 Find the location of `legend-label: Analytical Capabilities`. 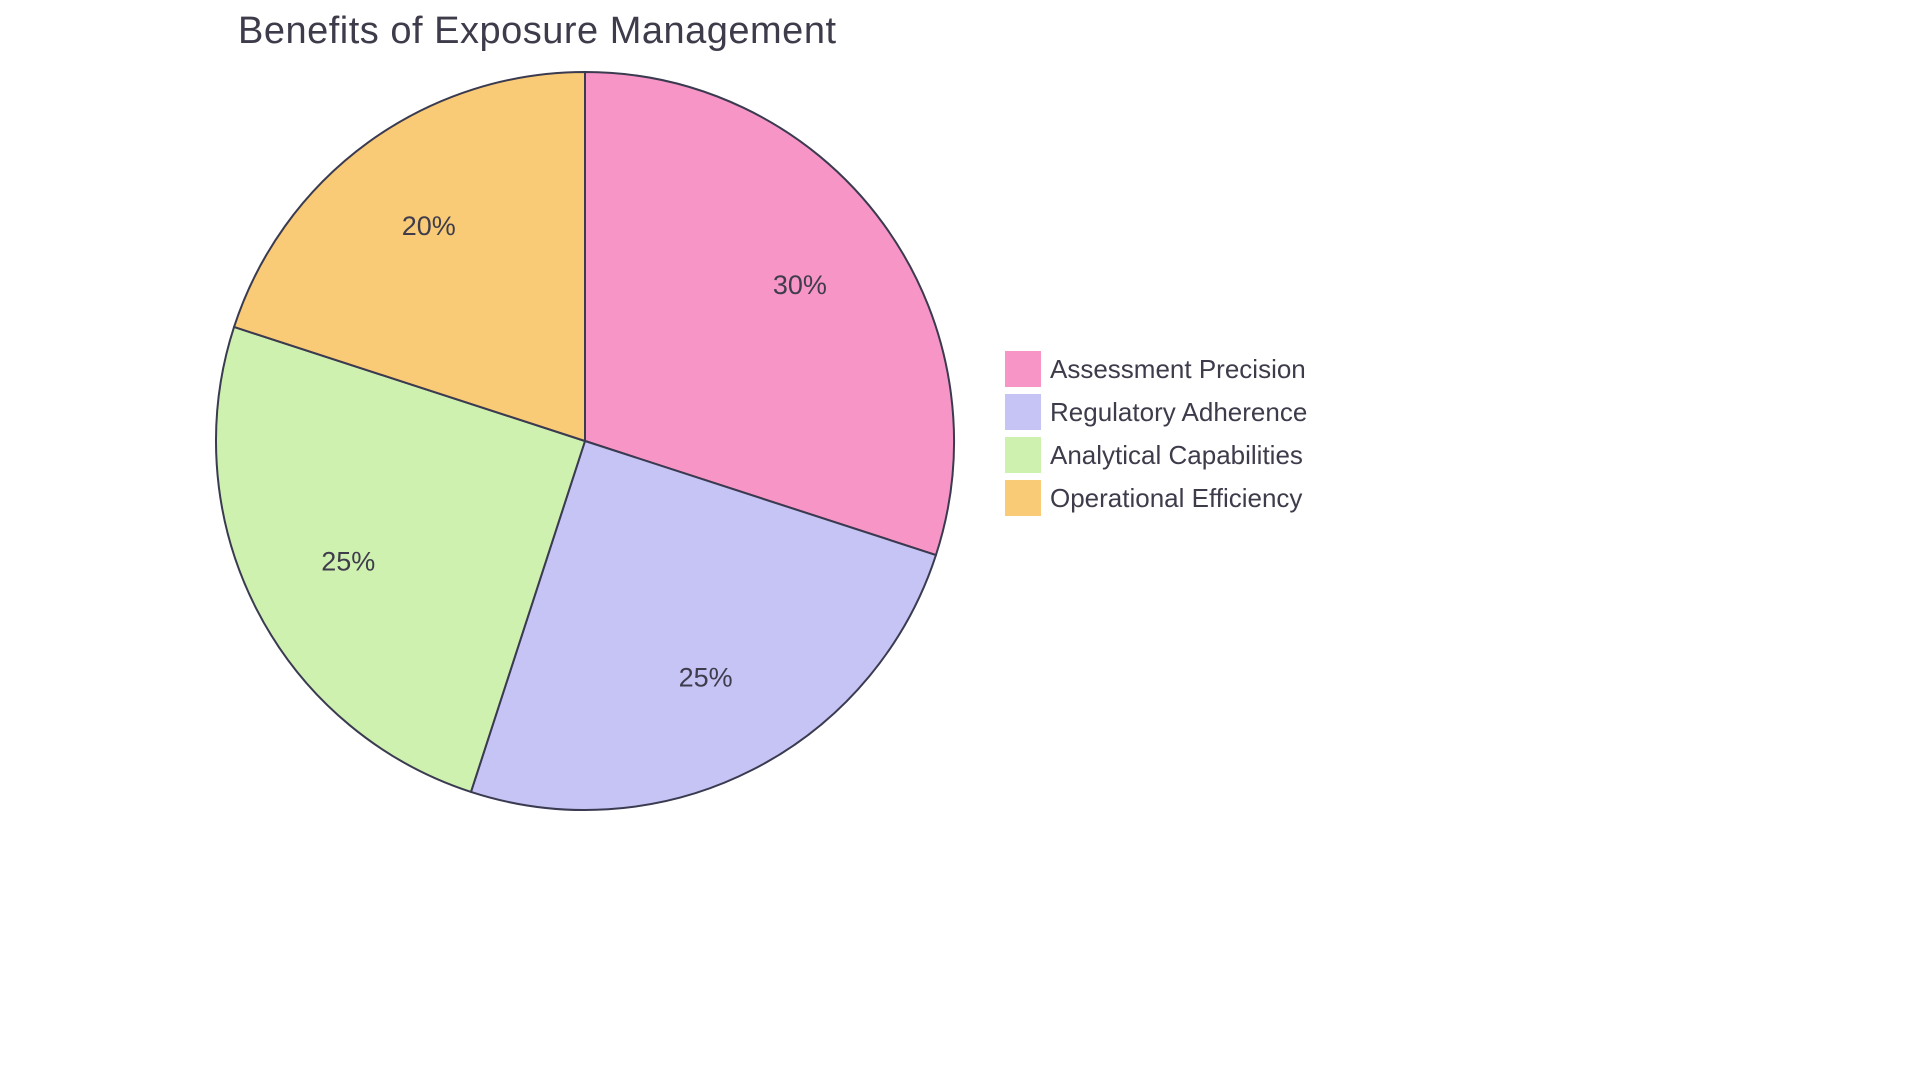

legend-label: Analytical Capabilities is located at coordinates (1176, 454).